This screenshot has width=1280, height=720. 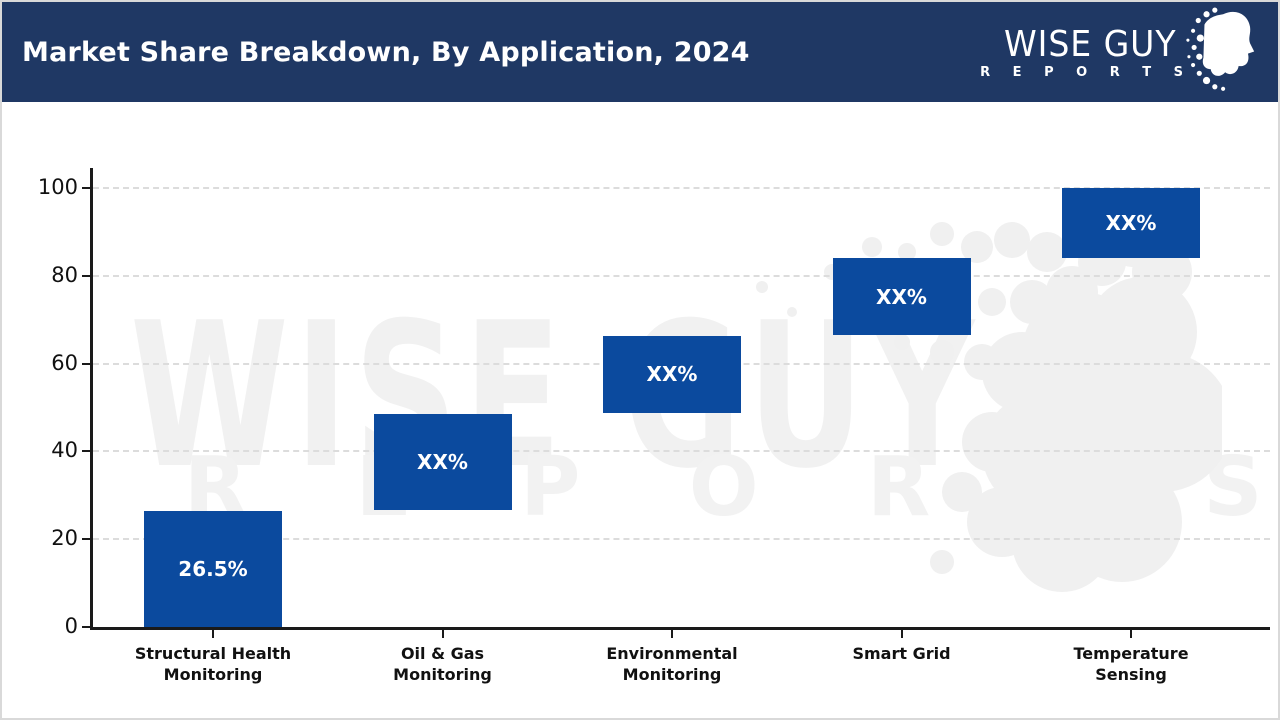 I want to click on bar-environmental-monitoring: XX%, so click(x=672, y=374).